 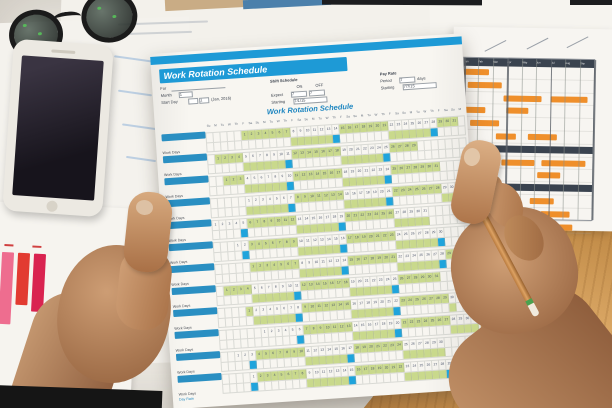 I want to click on month-fields: For Month 1 Start Day 1 (Jan, 2016), so click(x=213, y=93).